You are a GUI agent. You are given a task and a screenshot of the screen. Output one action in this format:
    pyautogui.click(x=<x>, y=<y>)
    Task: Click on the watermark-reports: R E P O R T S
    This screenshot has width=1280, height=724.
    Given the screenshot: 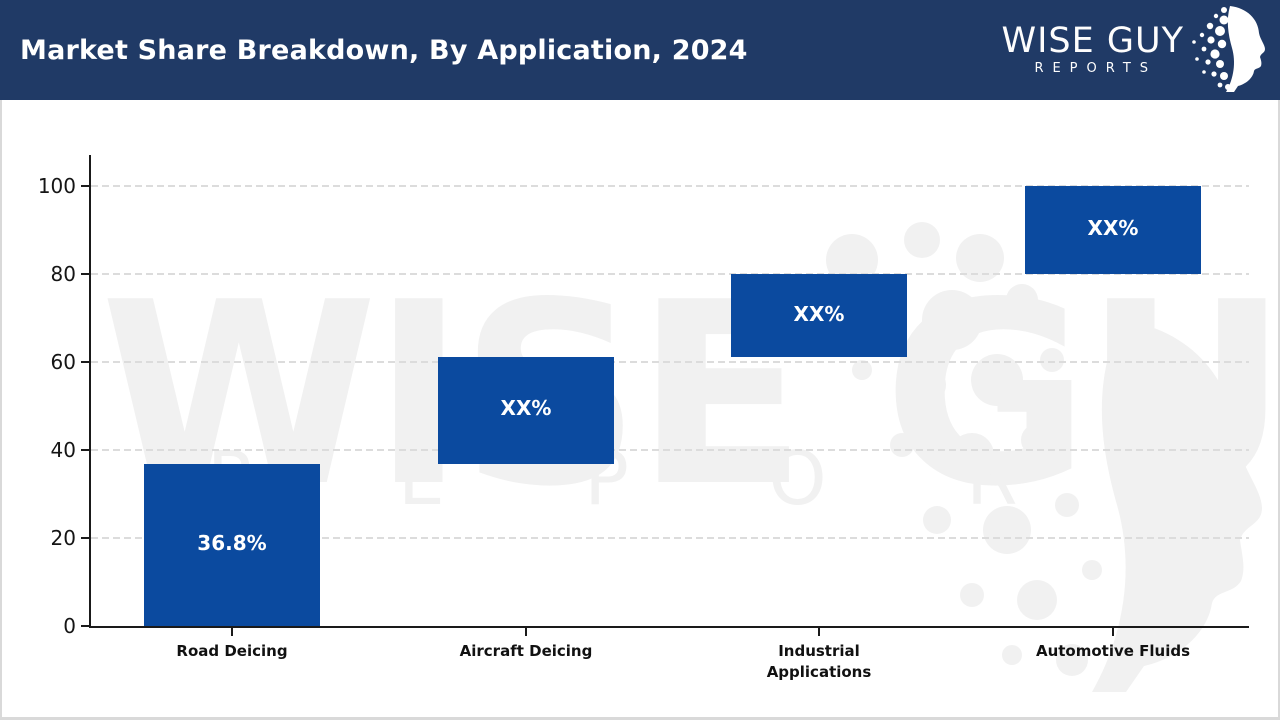 What is the action you would take?
    pyautogui.click(x=743, y=479)
    